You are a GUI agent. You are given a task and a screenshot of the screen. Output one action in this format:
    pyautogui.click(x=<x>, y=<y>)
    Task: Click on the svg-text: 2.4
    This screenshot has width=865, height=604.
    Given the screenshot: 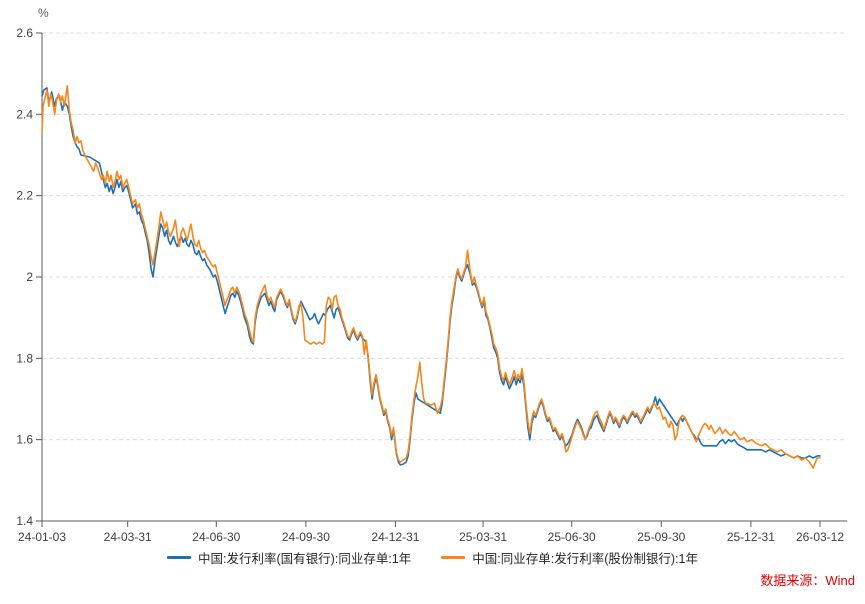 What is the action you would take?
    pyautogui.click(x=24, y=114)
    